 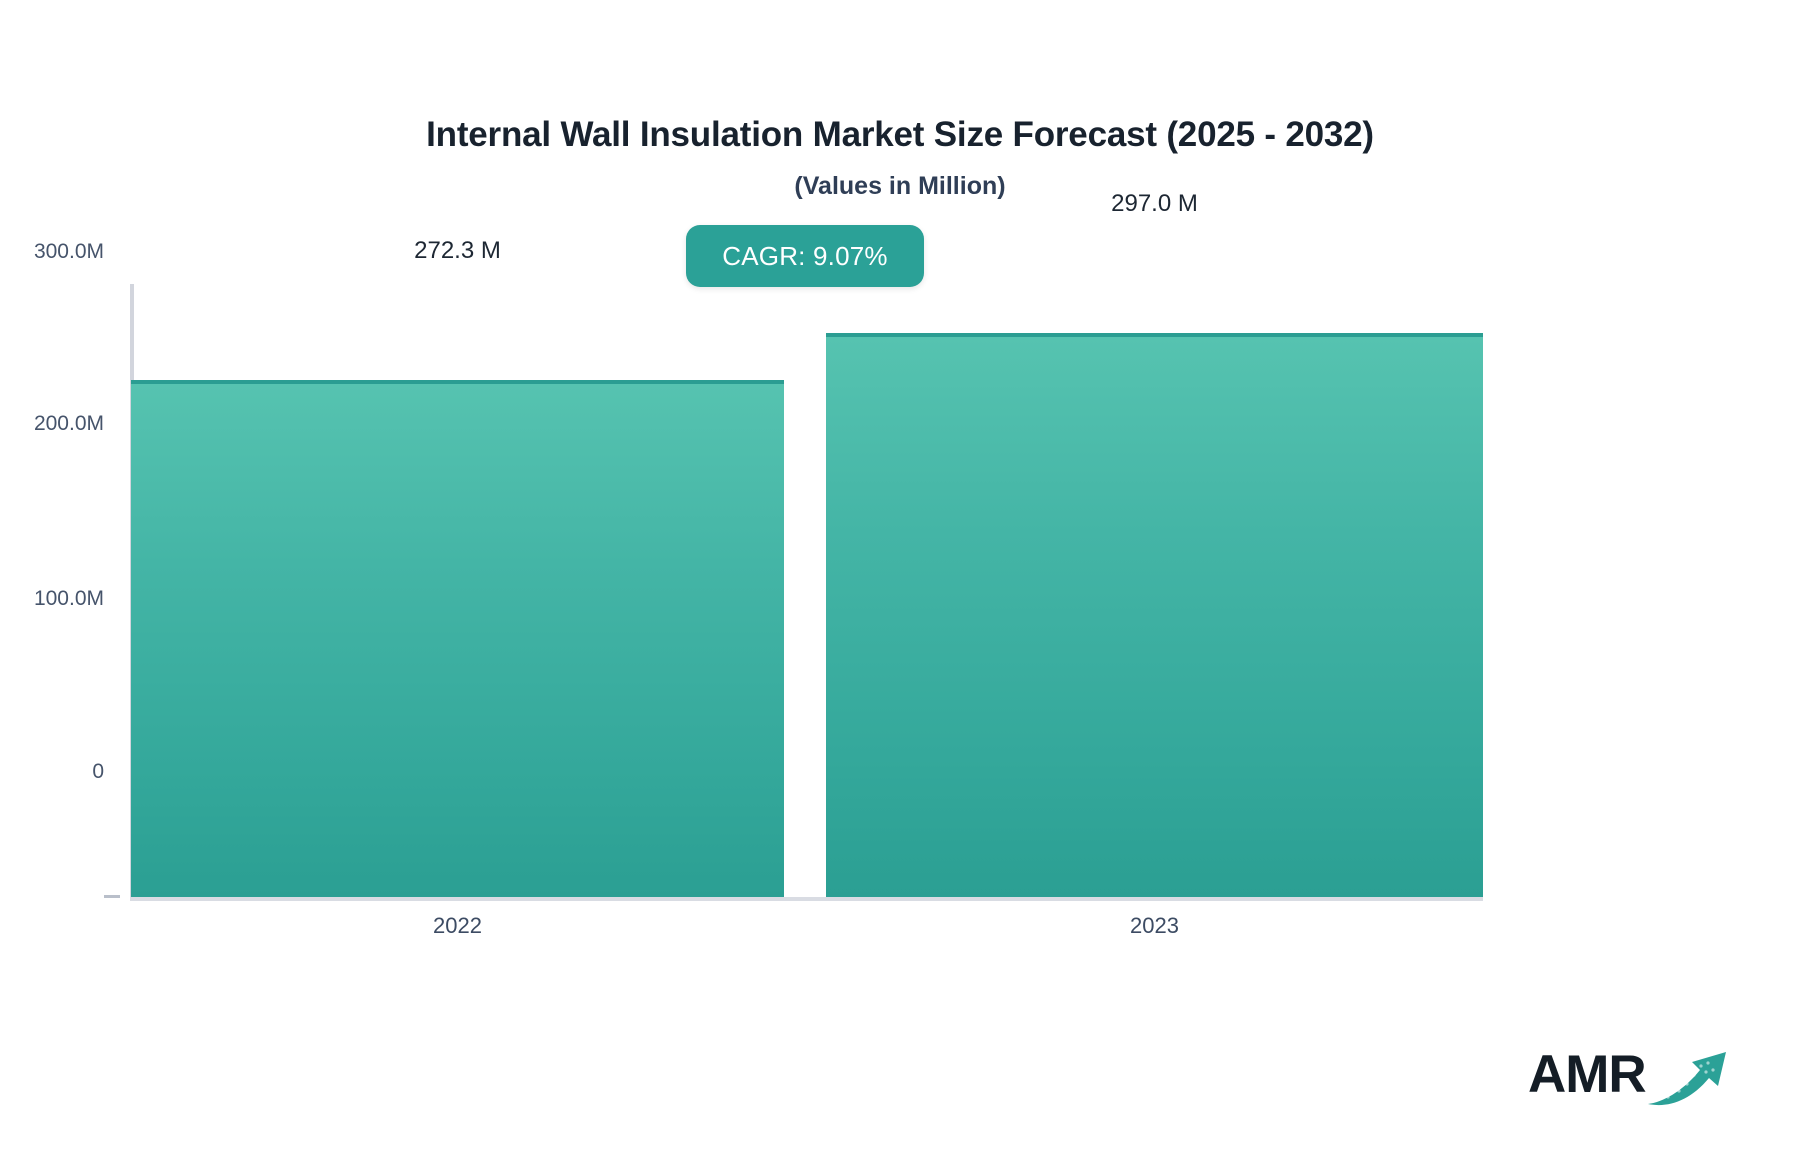 I want to click on x-axis-label-2022: 2022, so click(x=457, y=925).